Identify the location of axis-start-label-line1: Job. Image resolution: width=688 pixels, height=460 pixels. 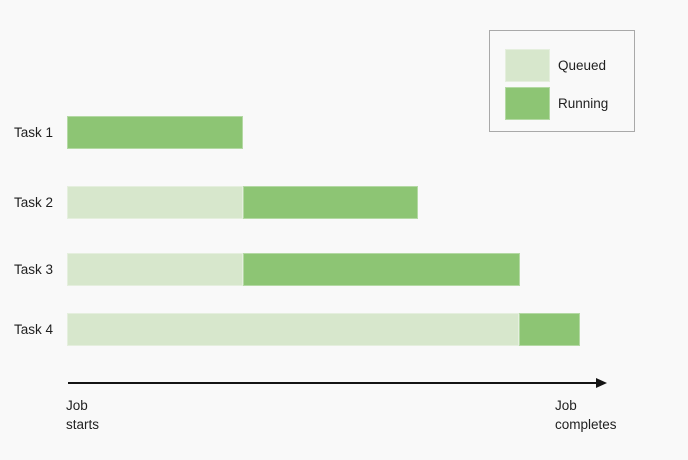
(77, 405).